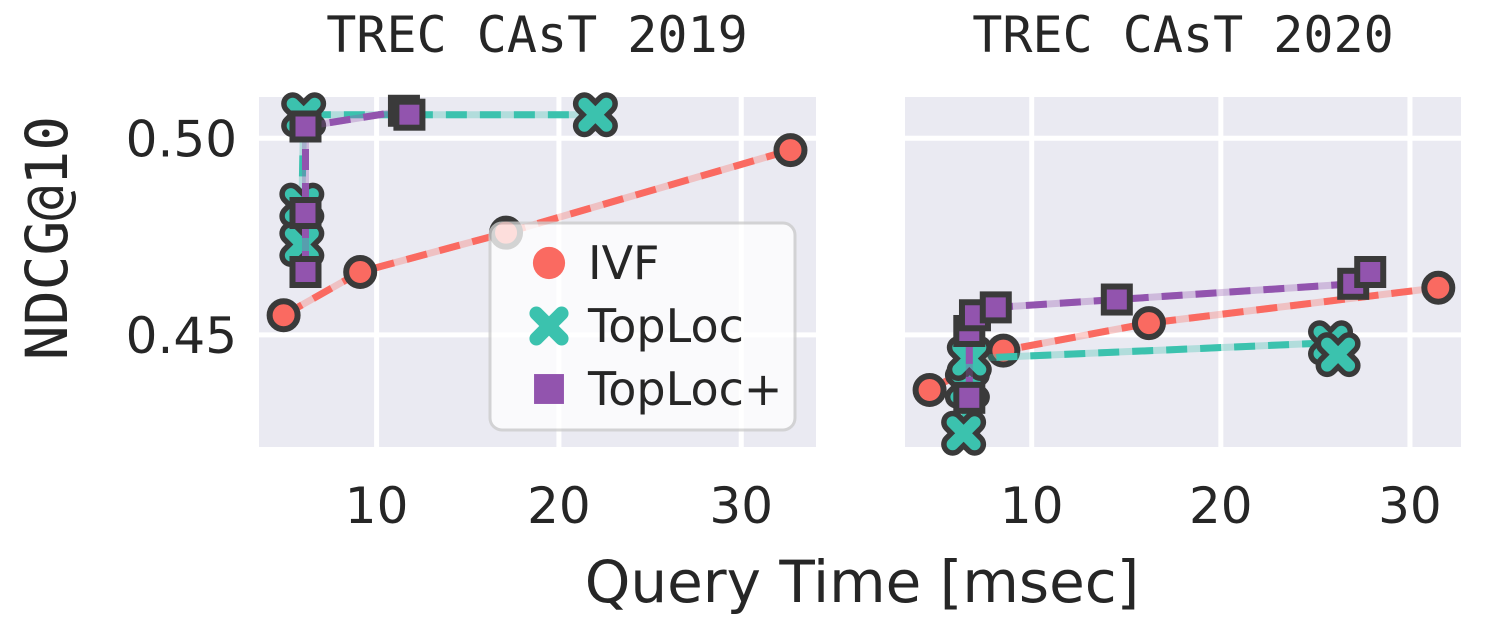 The image size is (1494, 643). What do you see at coordinates (684, 389) in the screenshot?
I see `legend-label-TopLoc+: TopLoc+` at bounding box center [684, 389].